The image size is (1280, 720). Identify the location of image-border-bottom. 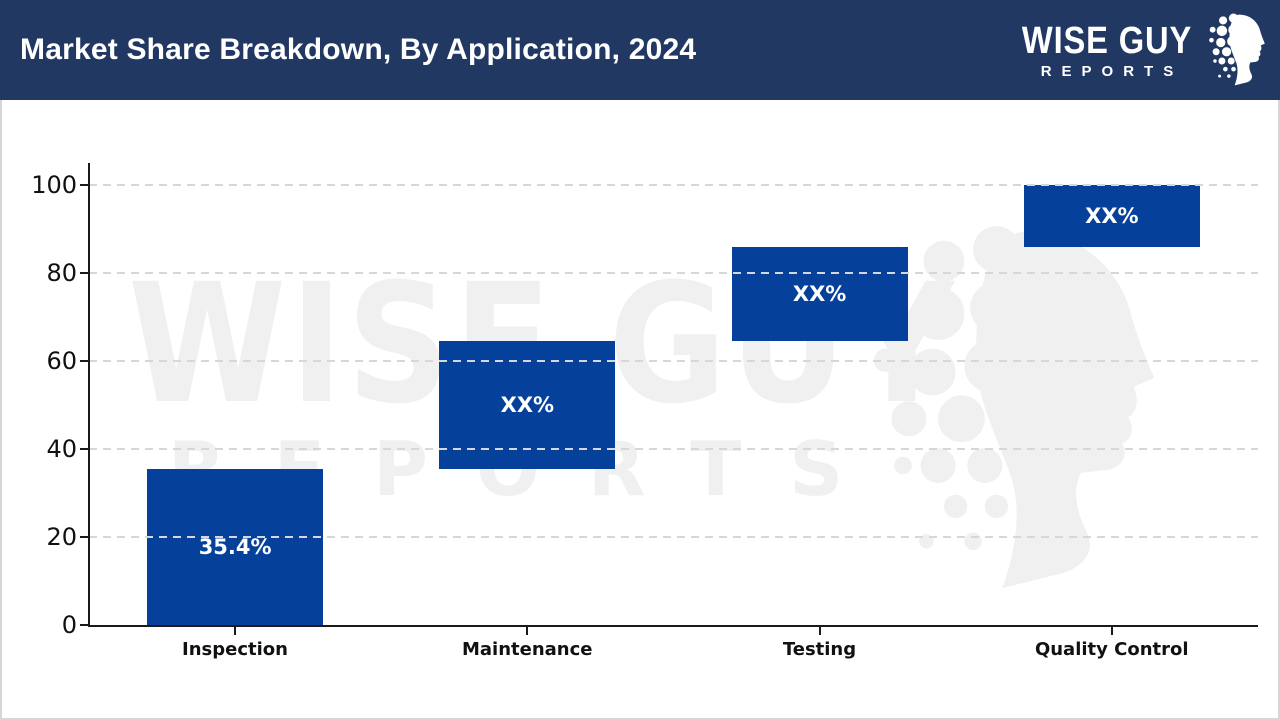
(640, 719).